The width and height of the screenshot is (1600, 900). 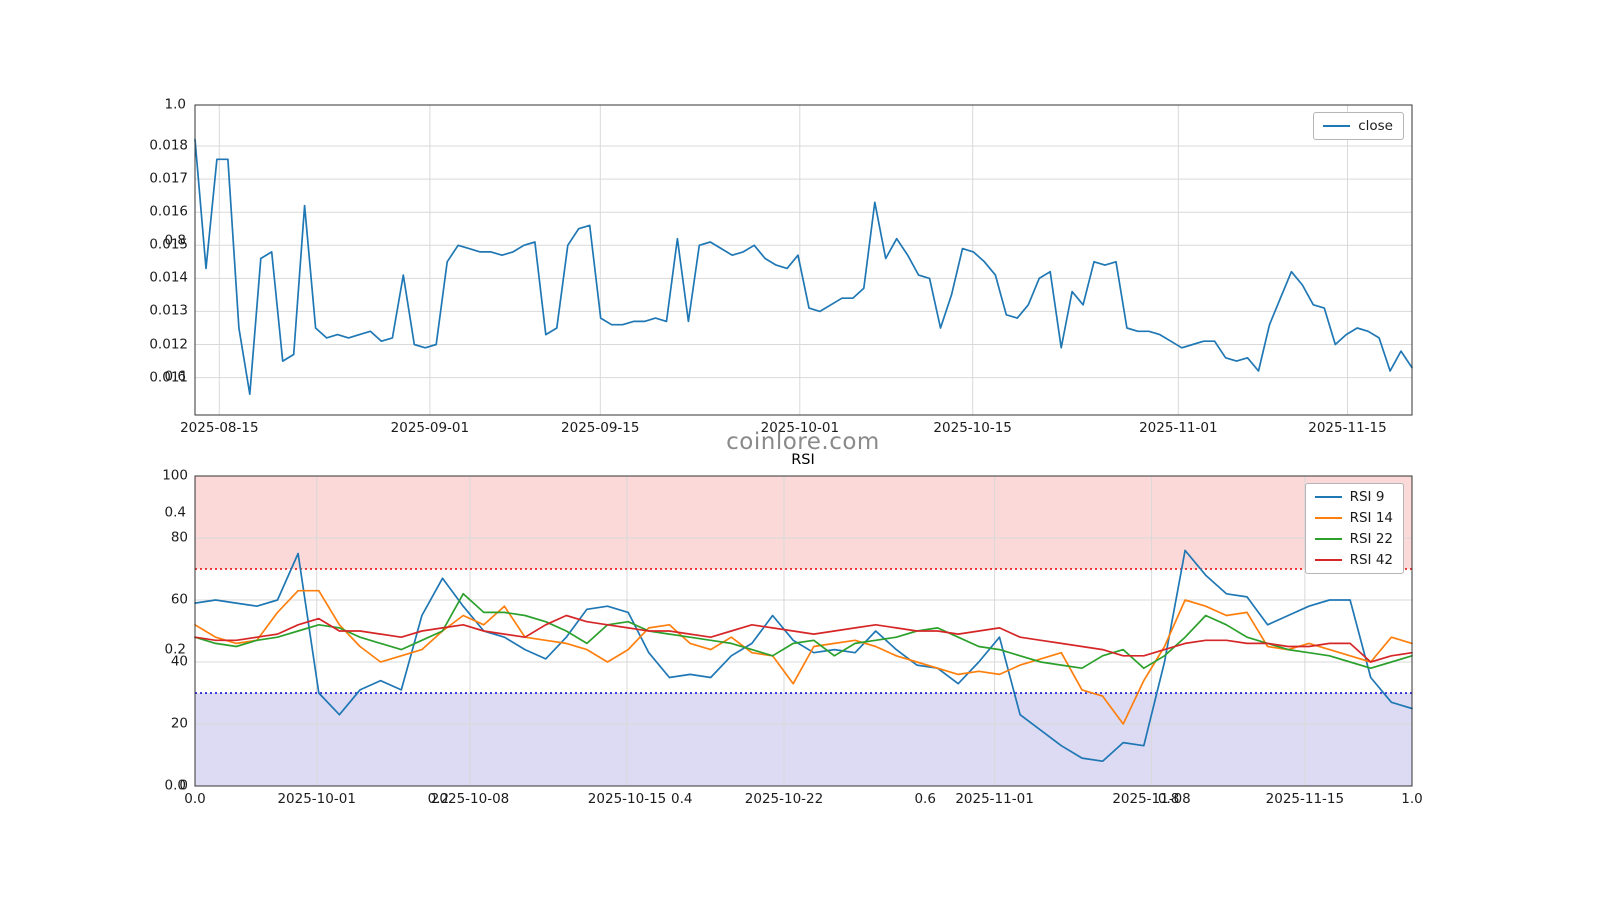 What do you see at coordinates (600, 428) in the screenshot?
I see `x-tick-label: 2025-09-15` at bounding box center [600, 428].